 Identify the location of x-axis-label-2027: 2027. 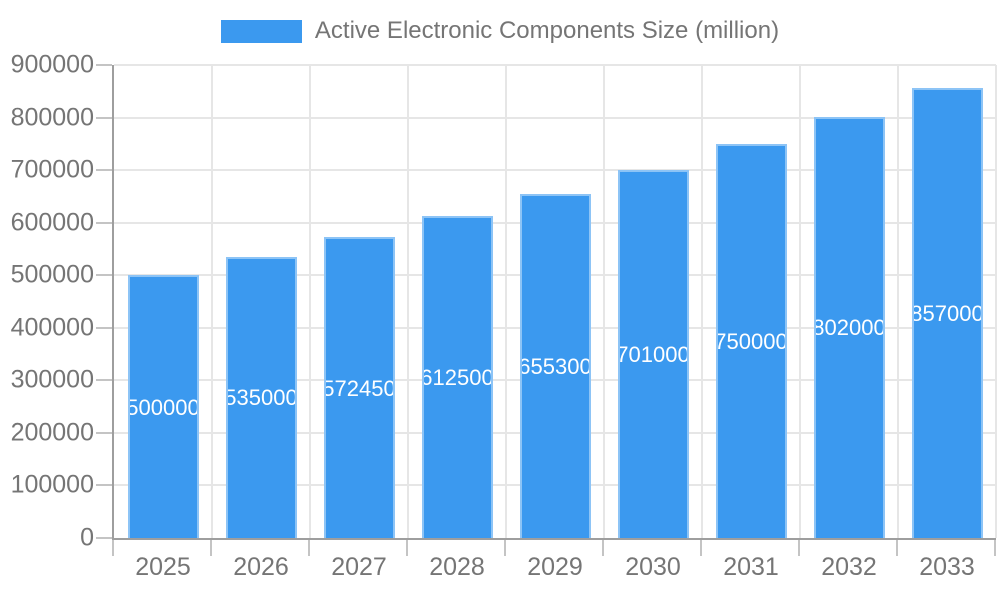
(359, 567).